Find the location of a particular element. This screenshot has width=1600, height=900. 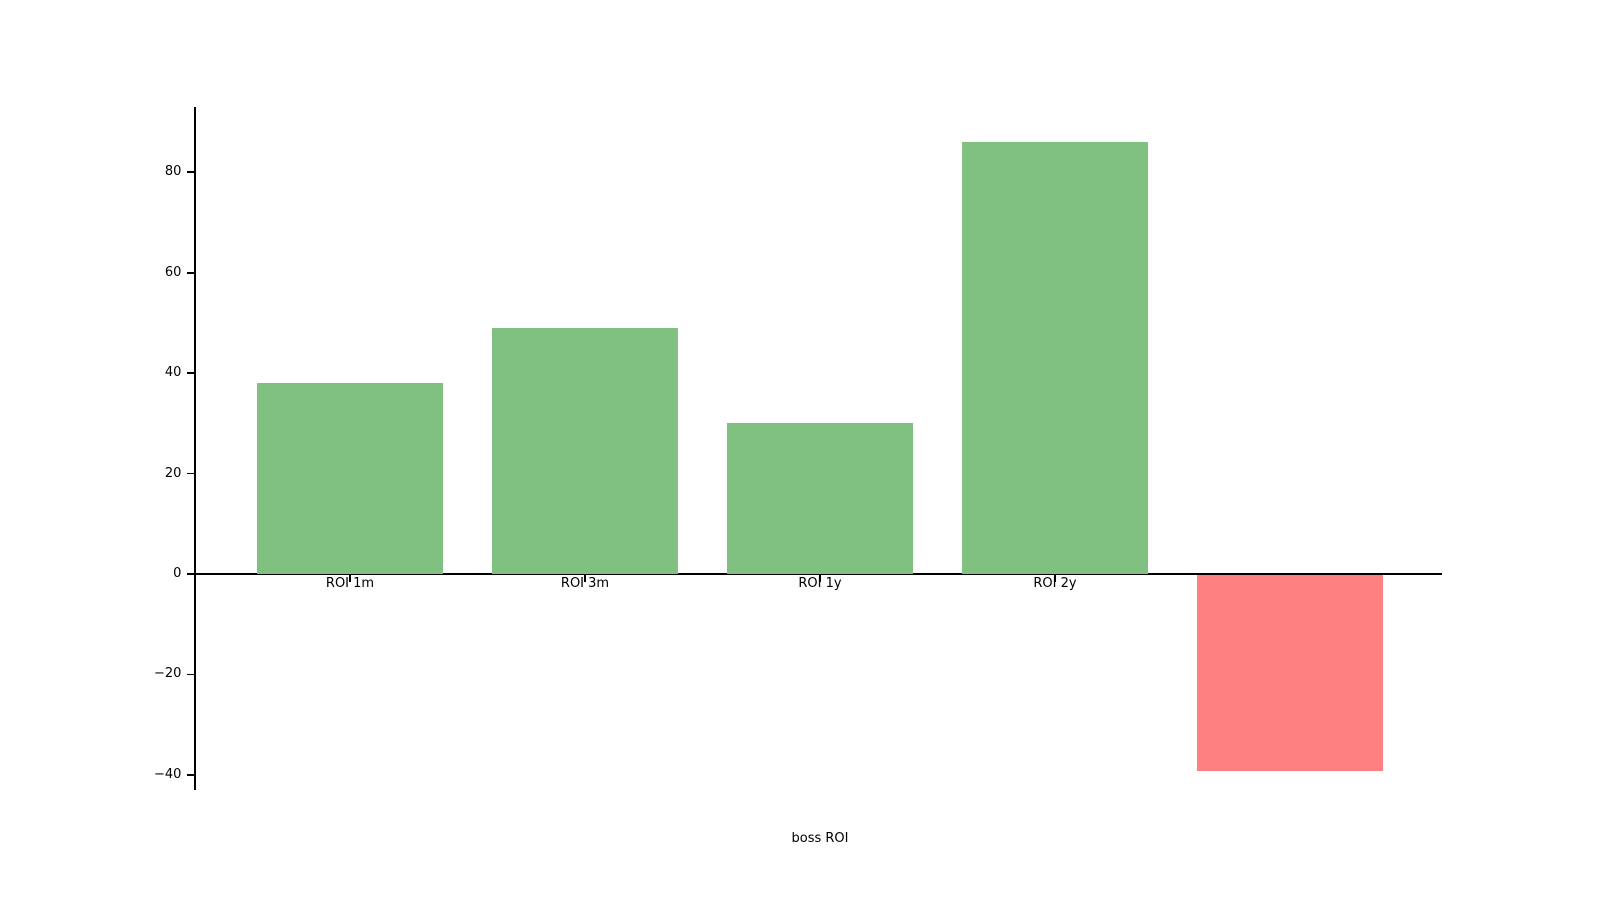

y-axis-spine is located at coordinates (195, 448).